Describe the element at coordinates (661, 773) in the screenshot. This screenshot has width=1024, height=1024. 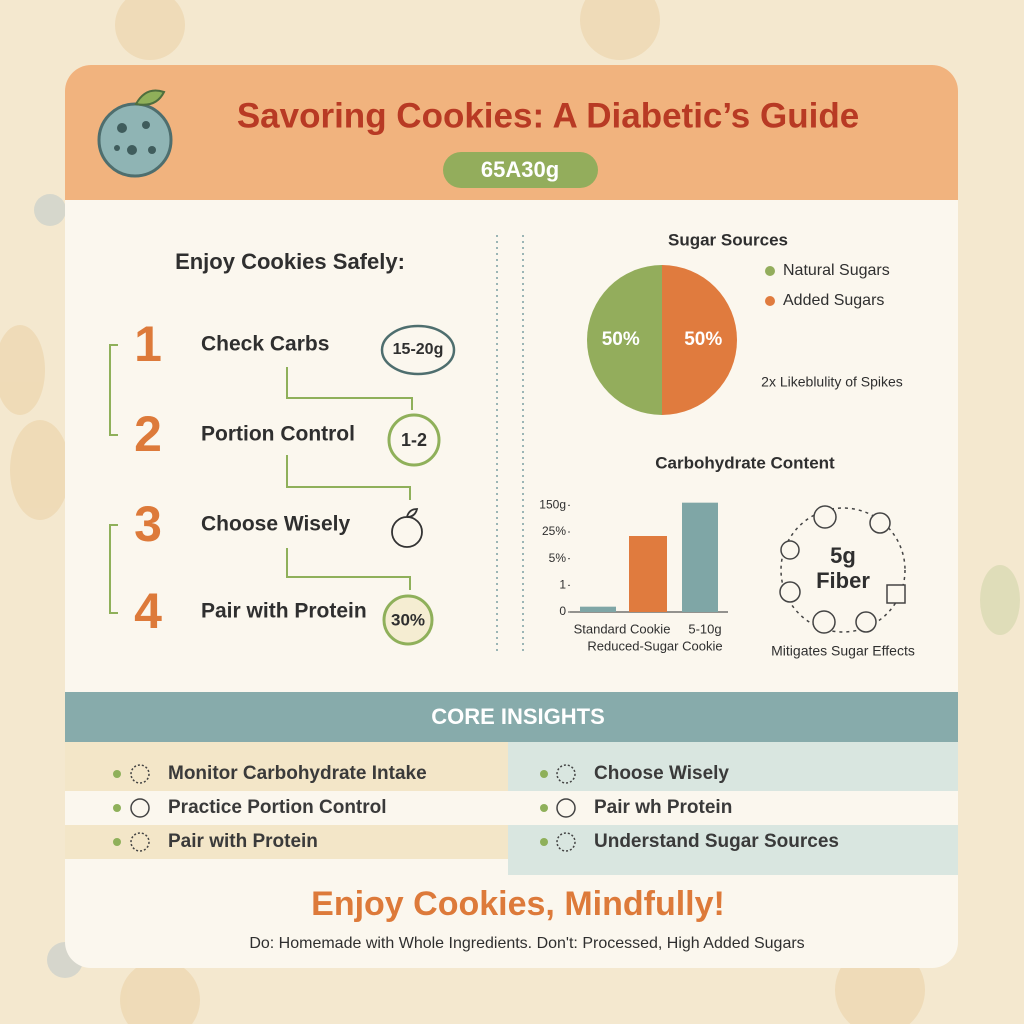
I see `insight-text: Choose Wisely` at that location.